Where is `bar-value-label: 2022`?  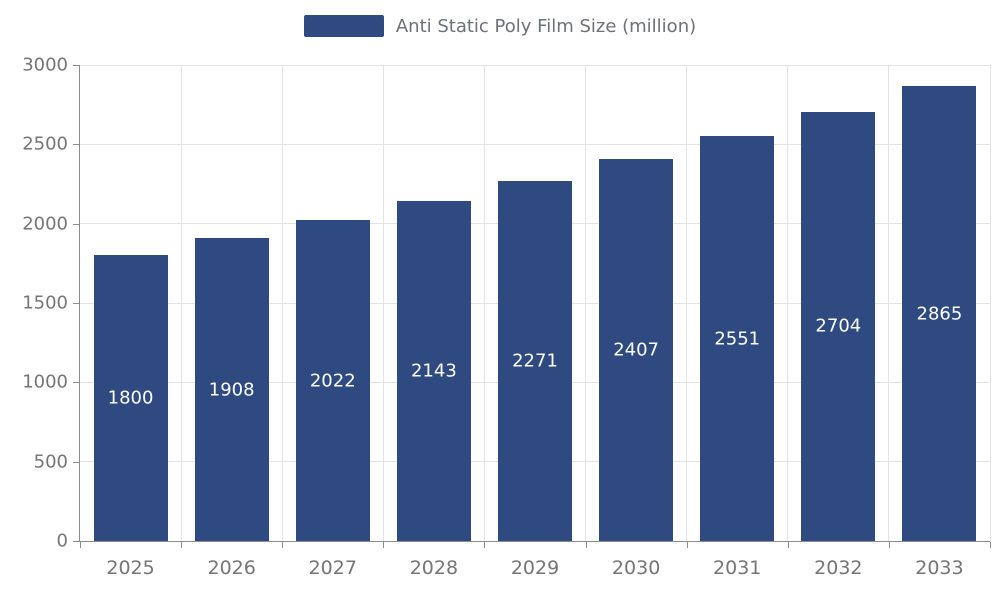 bar-value-label: 2022 is located at coordinates (332, 381).